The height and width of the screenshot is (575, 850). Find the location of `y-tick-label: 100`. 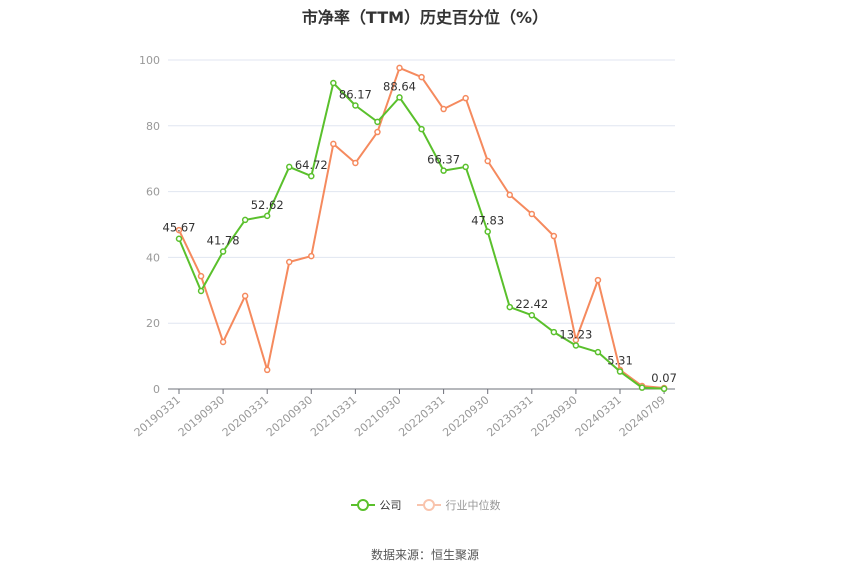

y-tick-label: 100 is located at coordinates (149, 60).